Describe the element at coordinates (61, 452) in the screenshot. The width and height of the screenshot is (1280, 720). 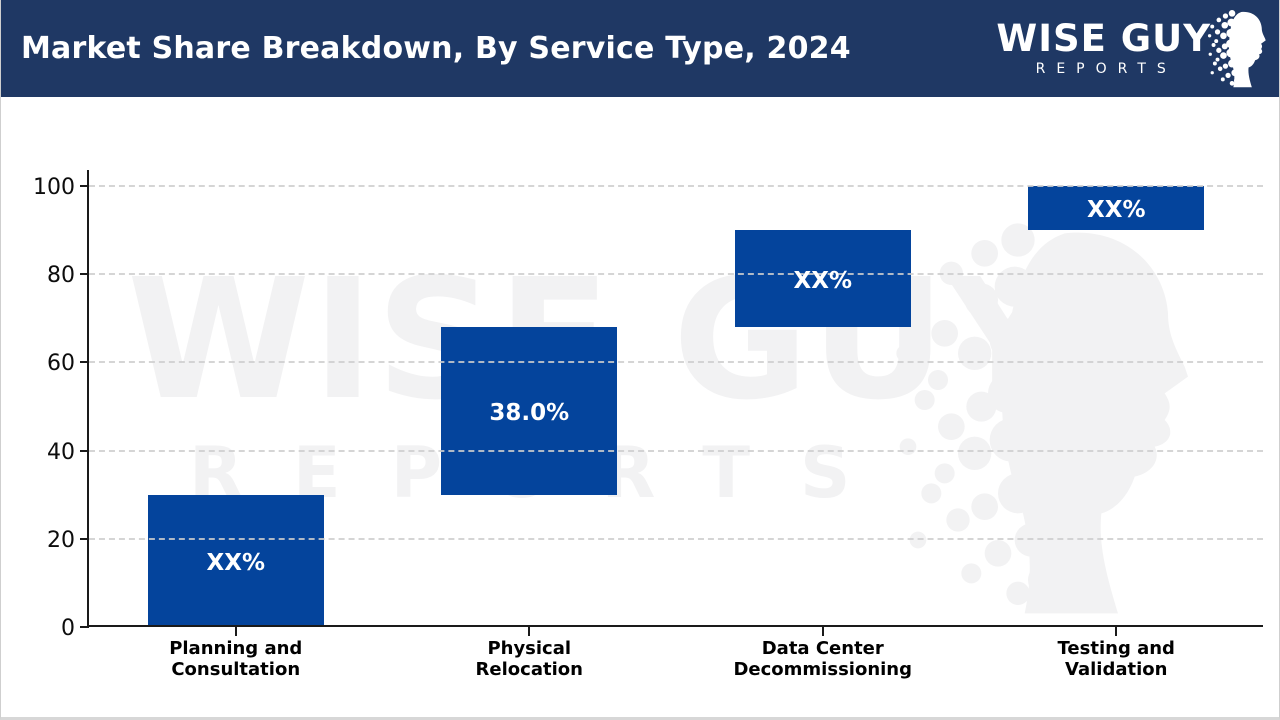
I see `y-tick-label: 40` at that location.